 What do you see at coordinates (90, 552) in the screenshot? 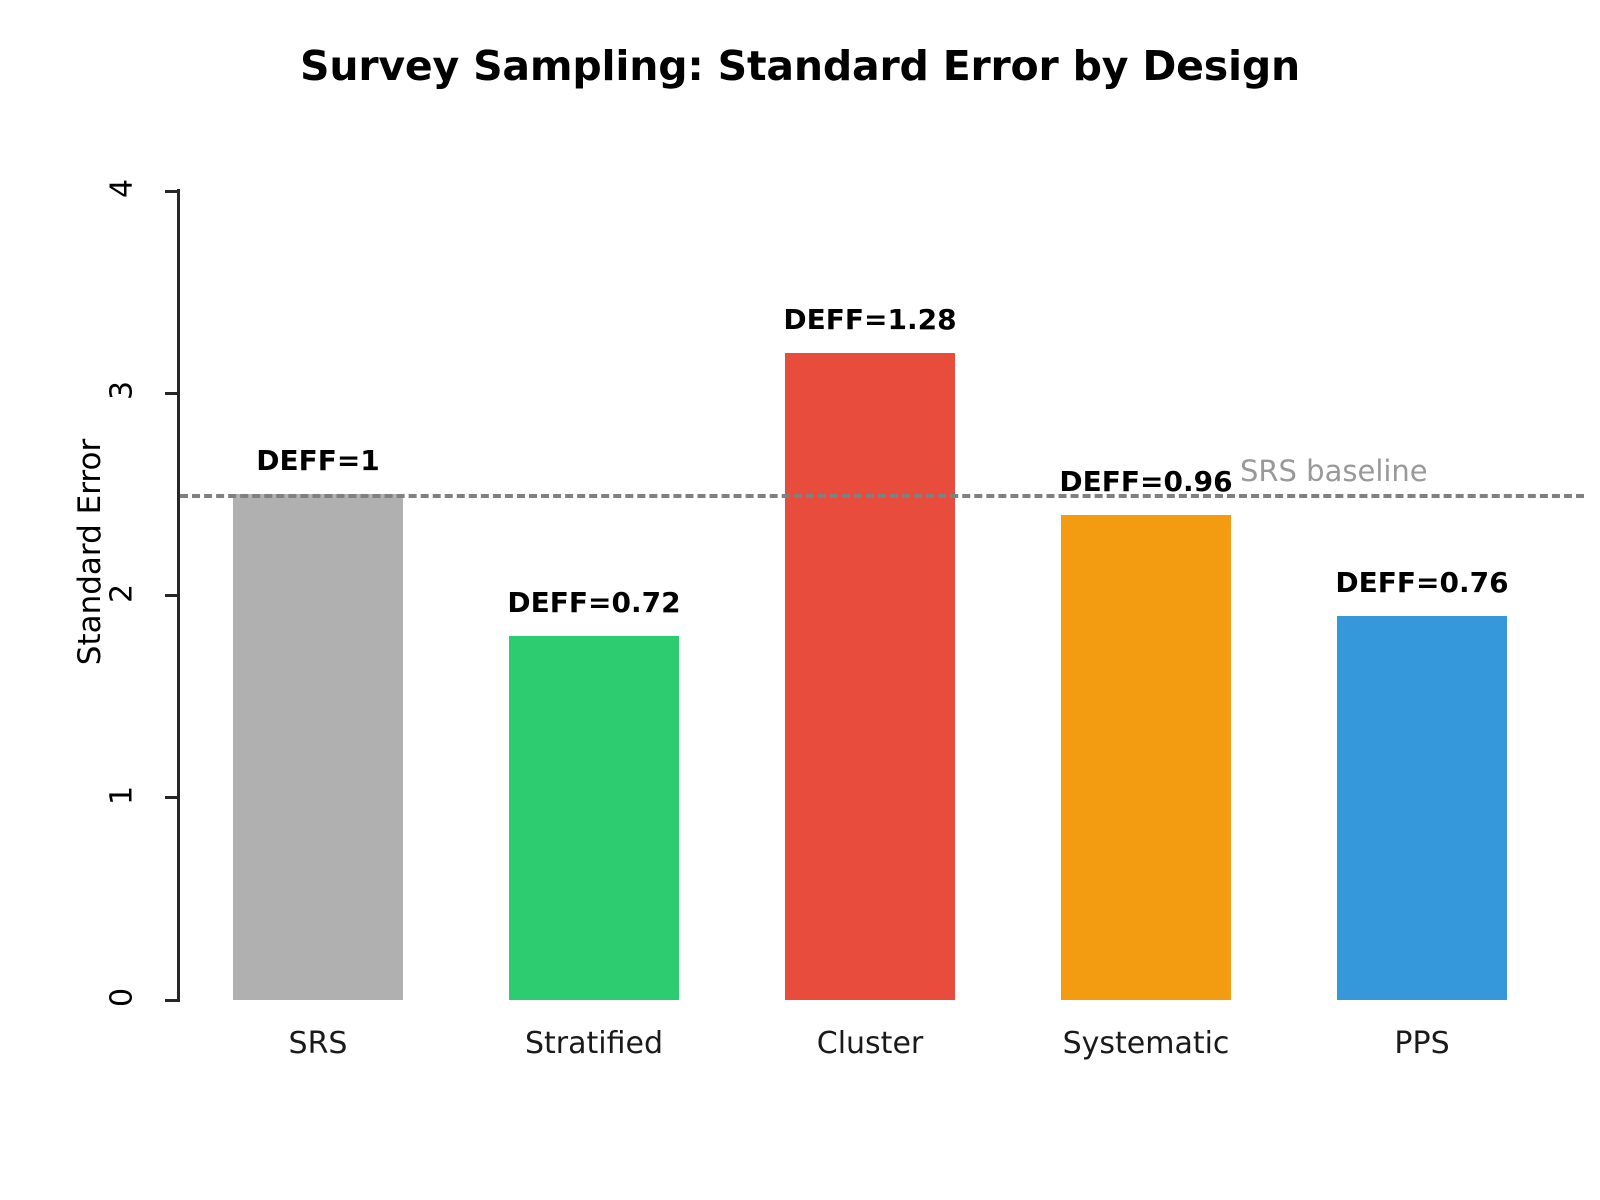
I see `y-axis-title: Standard Error` at bounding box center [90, 552].